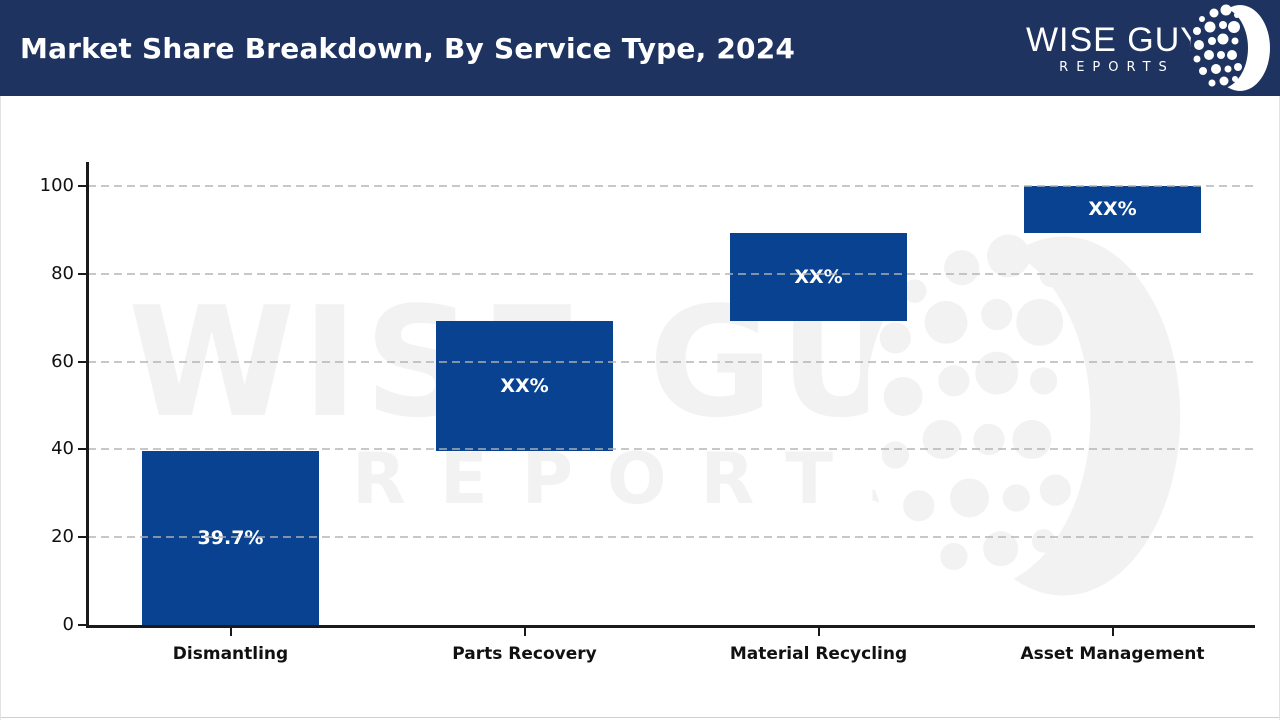 Image resolution: width=1280 pixels, height=720 pixels. I want to click on figure-bottom-border, so click(640, 717).